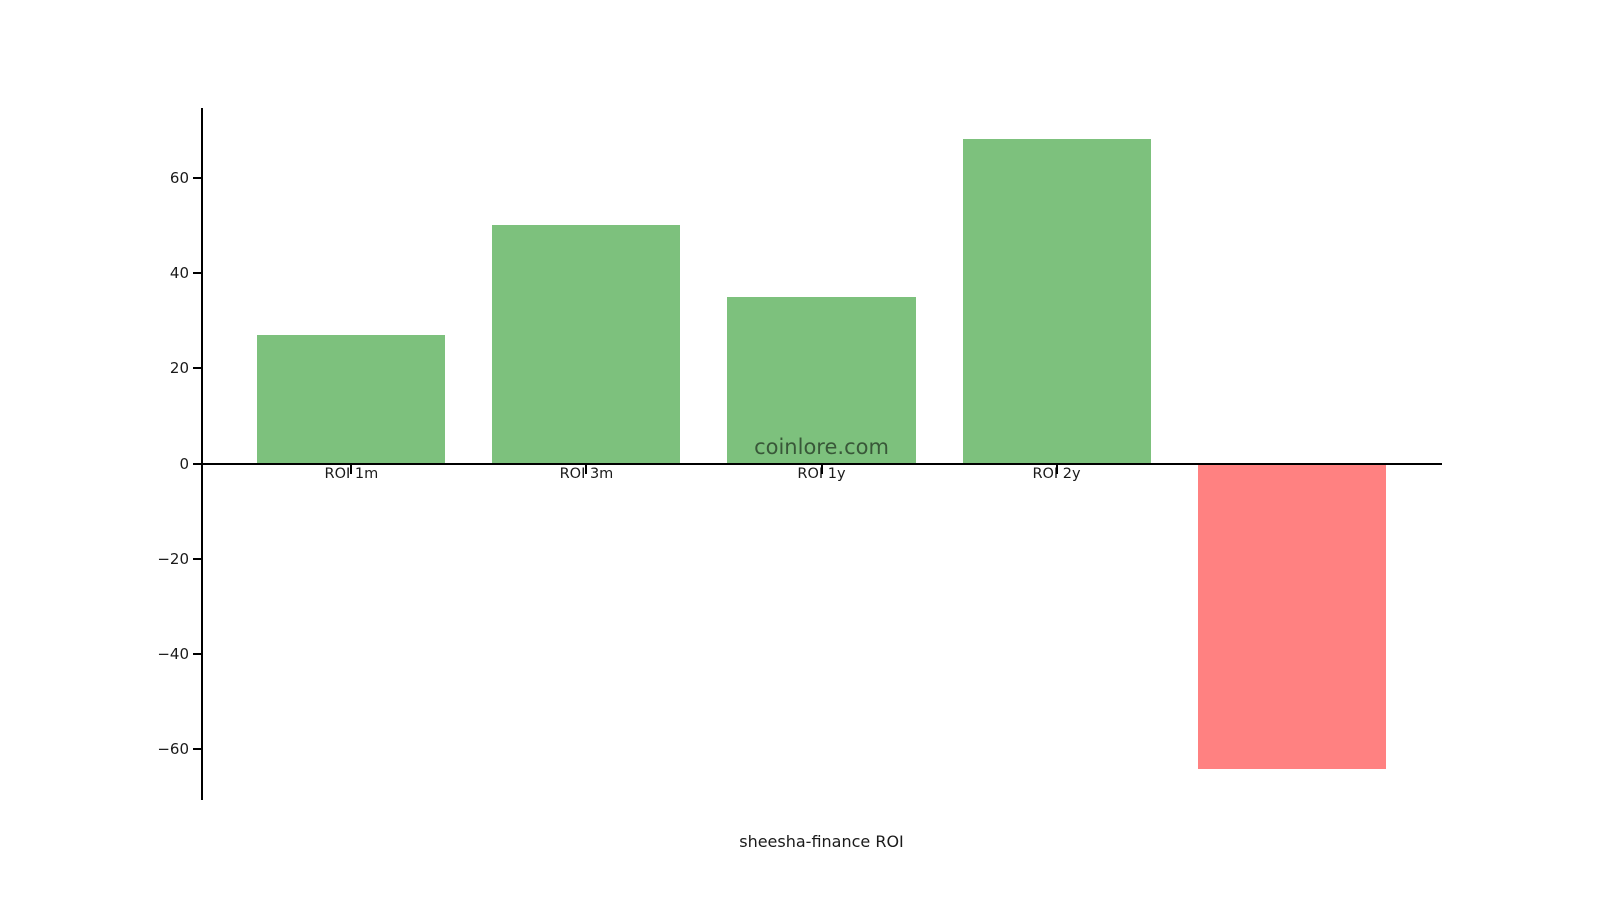 Image resolution: width=1600 pixels, height=900 pixels. What do you see at coordinates (197, 654) in the screenshot?
I see `y-tick-mark-−40` at bounding box center [197, 654].